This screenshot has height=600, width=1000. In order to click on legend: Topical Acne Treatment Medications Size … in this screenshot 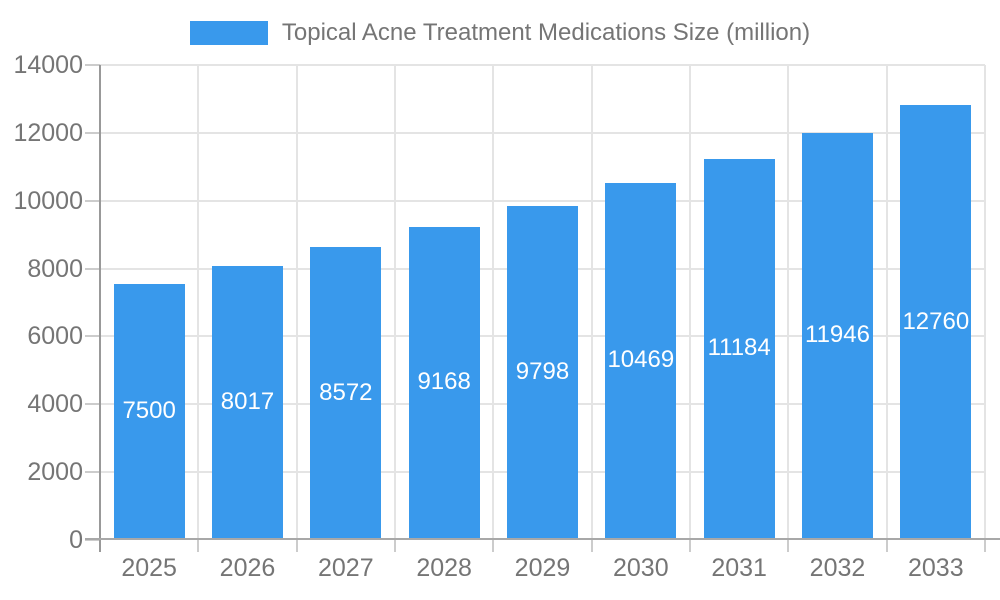, I will do `click(500, 33)`.